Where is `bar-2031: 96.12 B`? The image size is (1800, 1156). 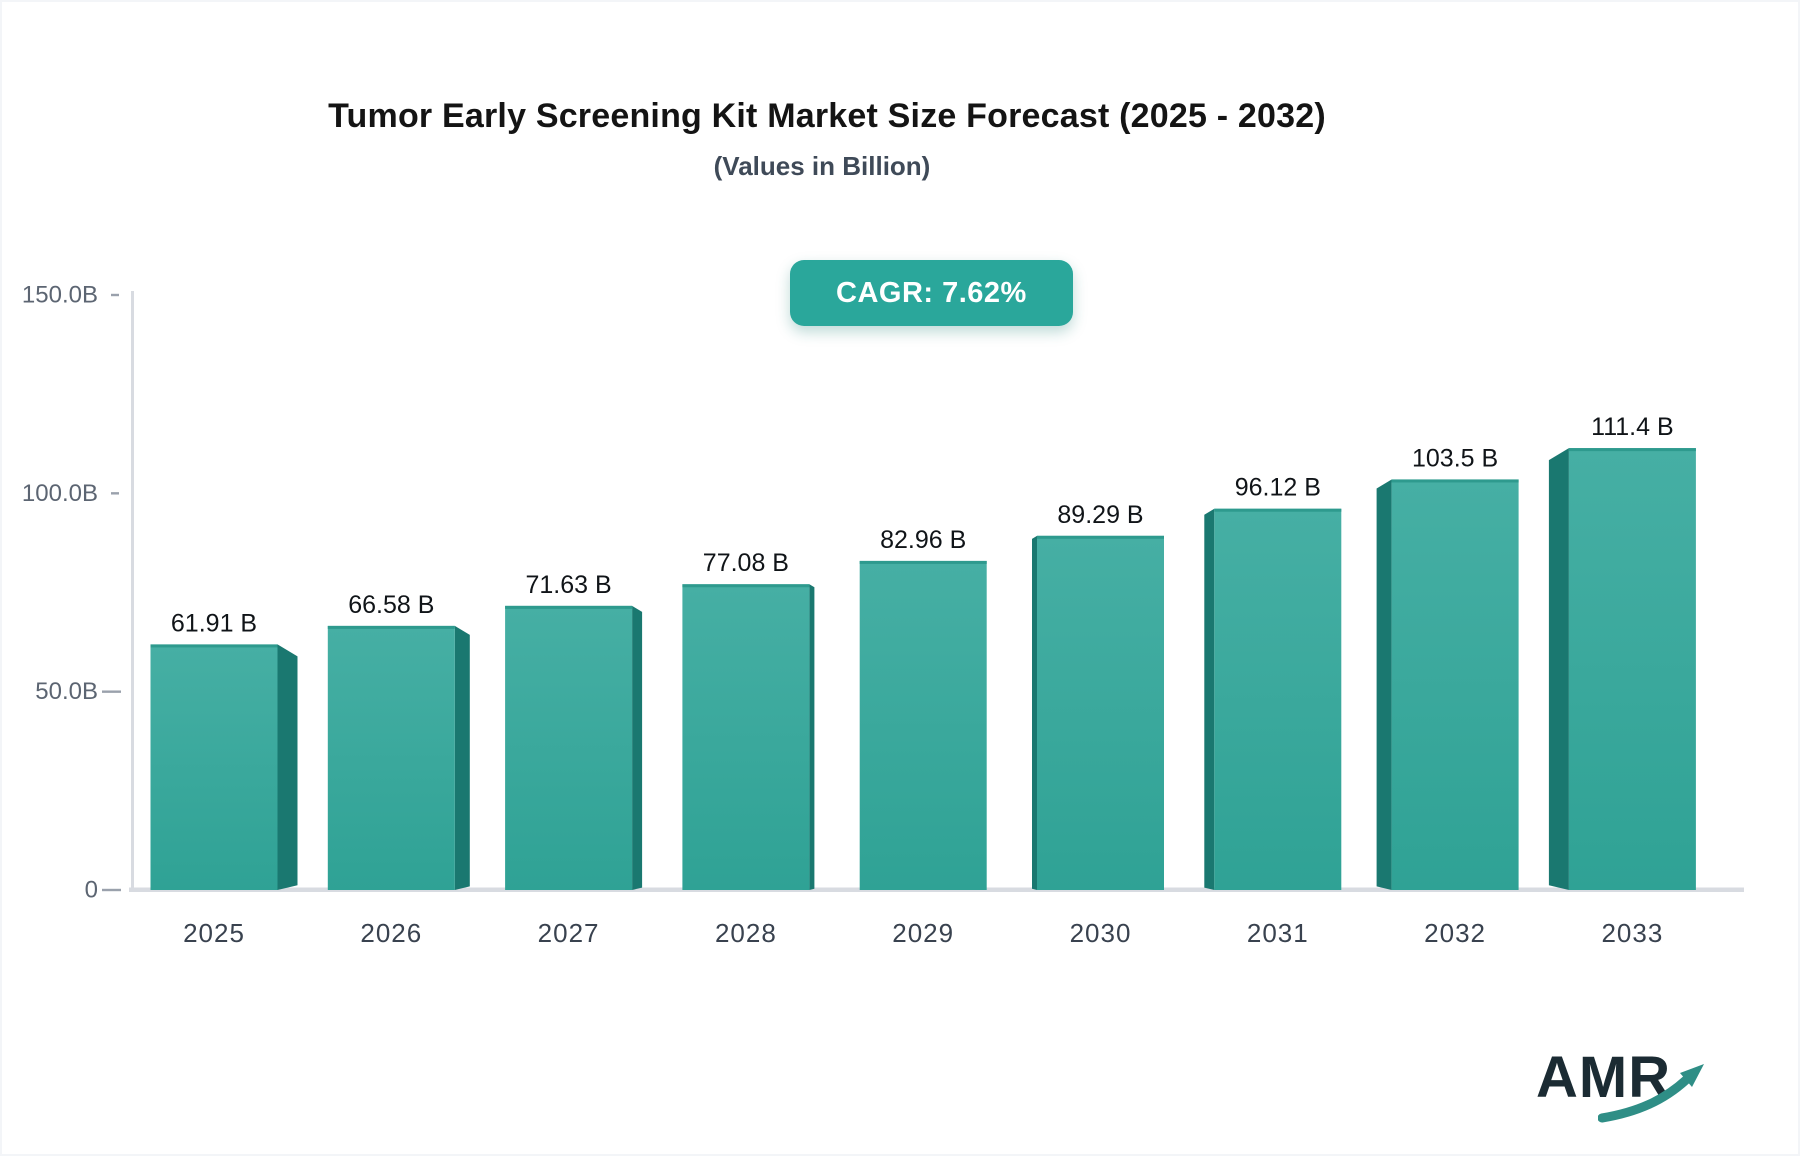 bar-2031: 96.12 B is located at coordinates (1273, 682).